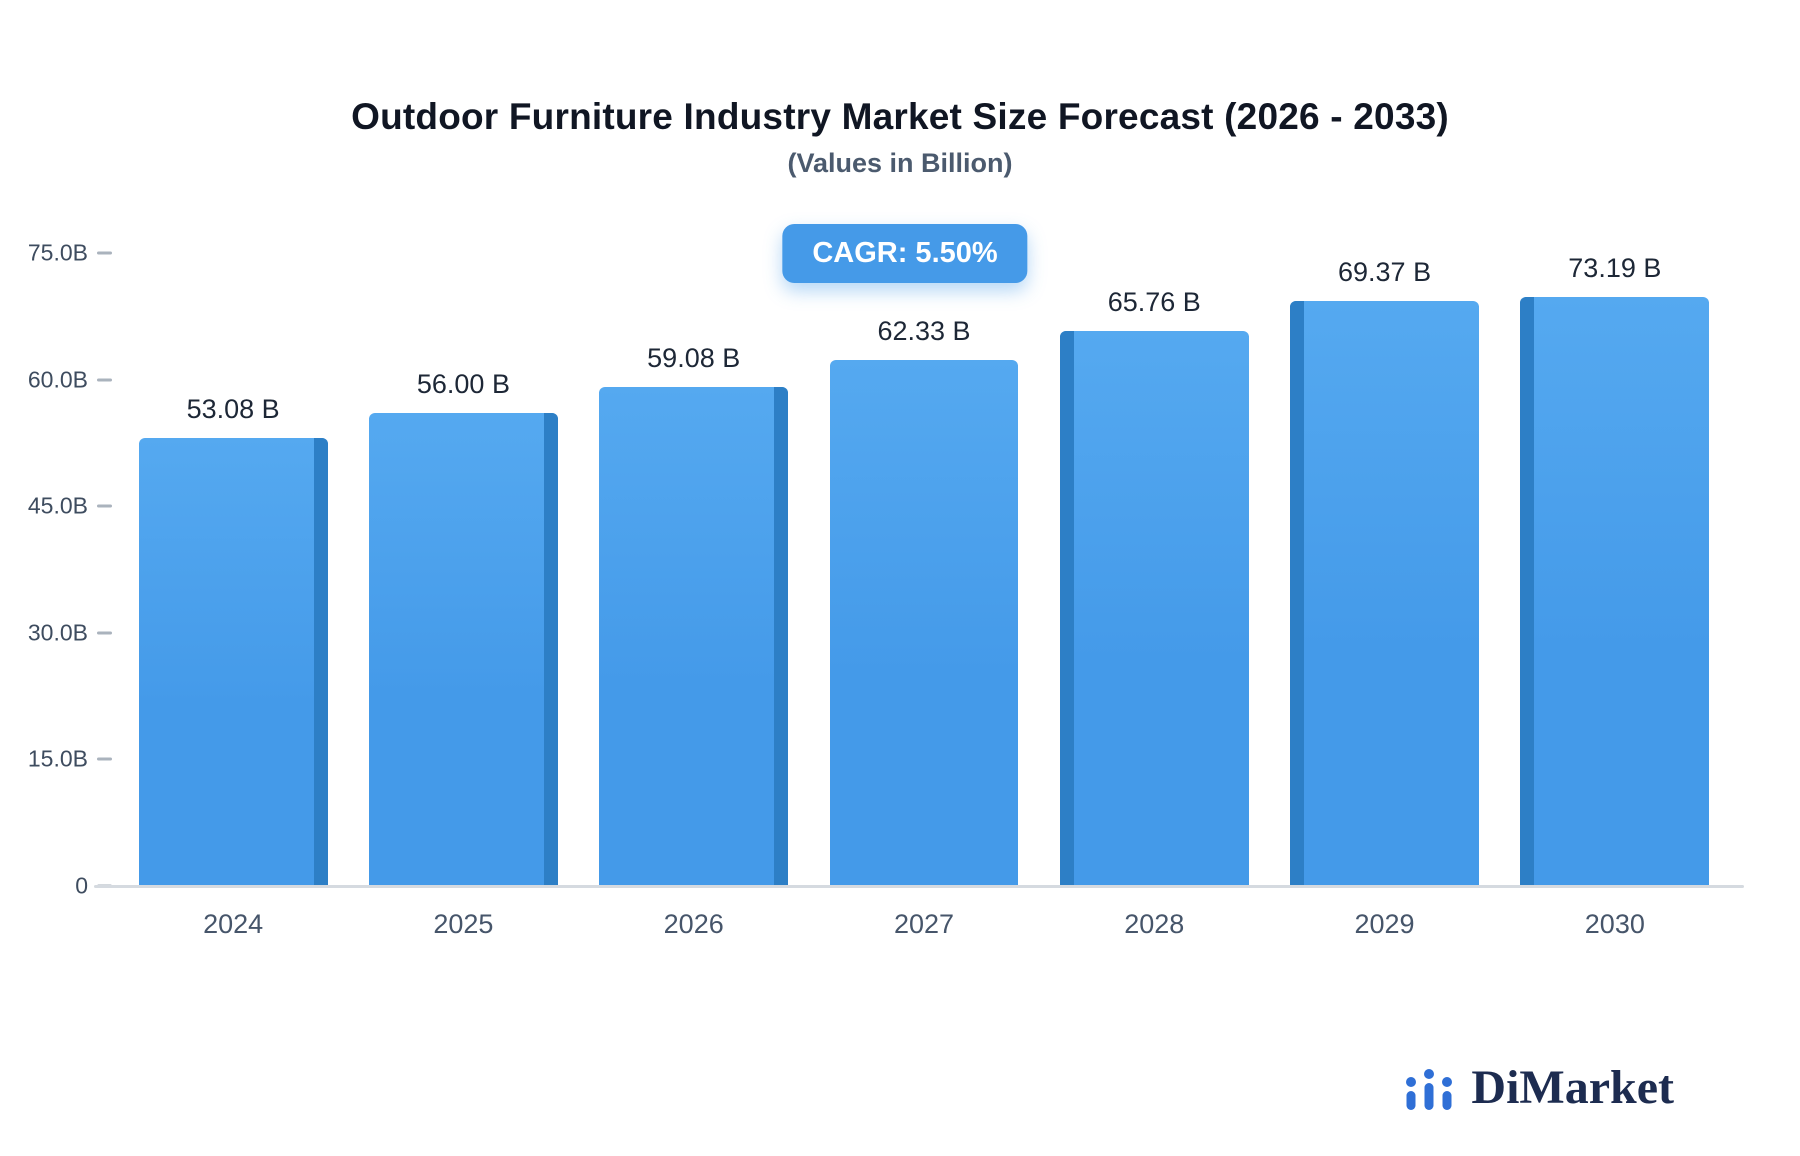 The width and height of the screenshot is (1800, 1156). Describe the element at coordinates (693, 924) in the screenshot. I see `x-axis-label: 2026` at that location.